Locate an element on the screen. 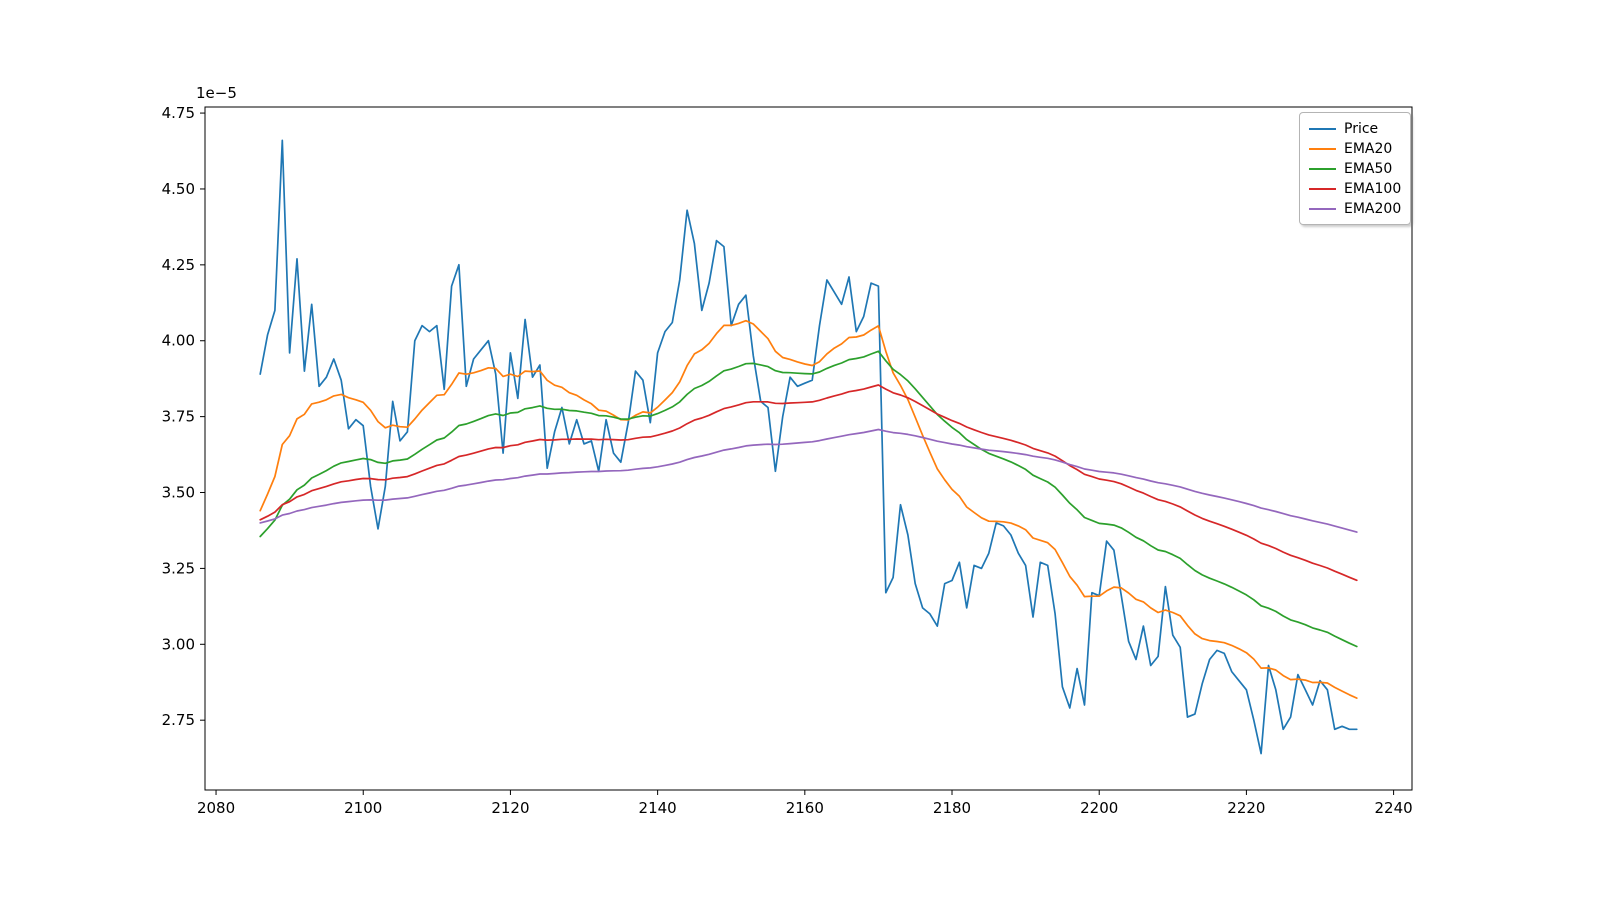  legend-item-ema200: EMA200 is located at coordinates (1355, 208).